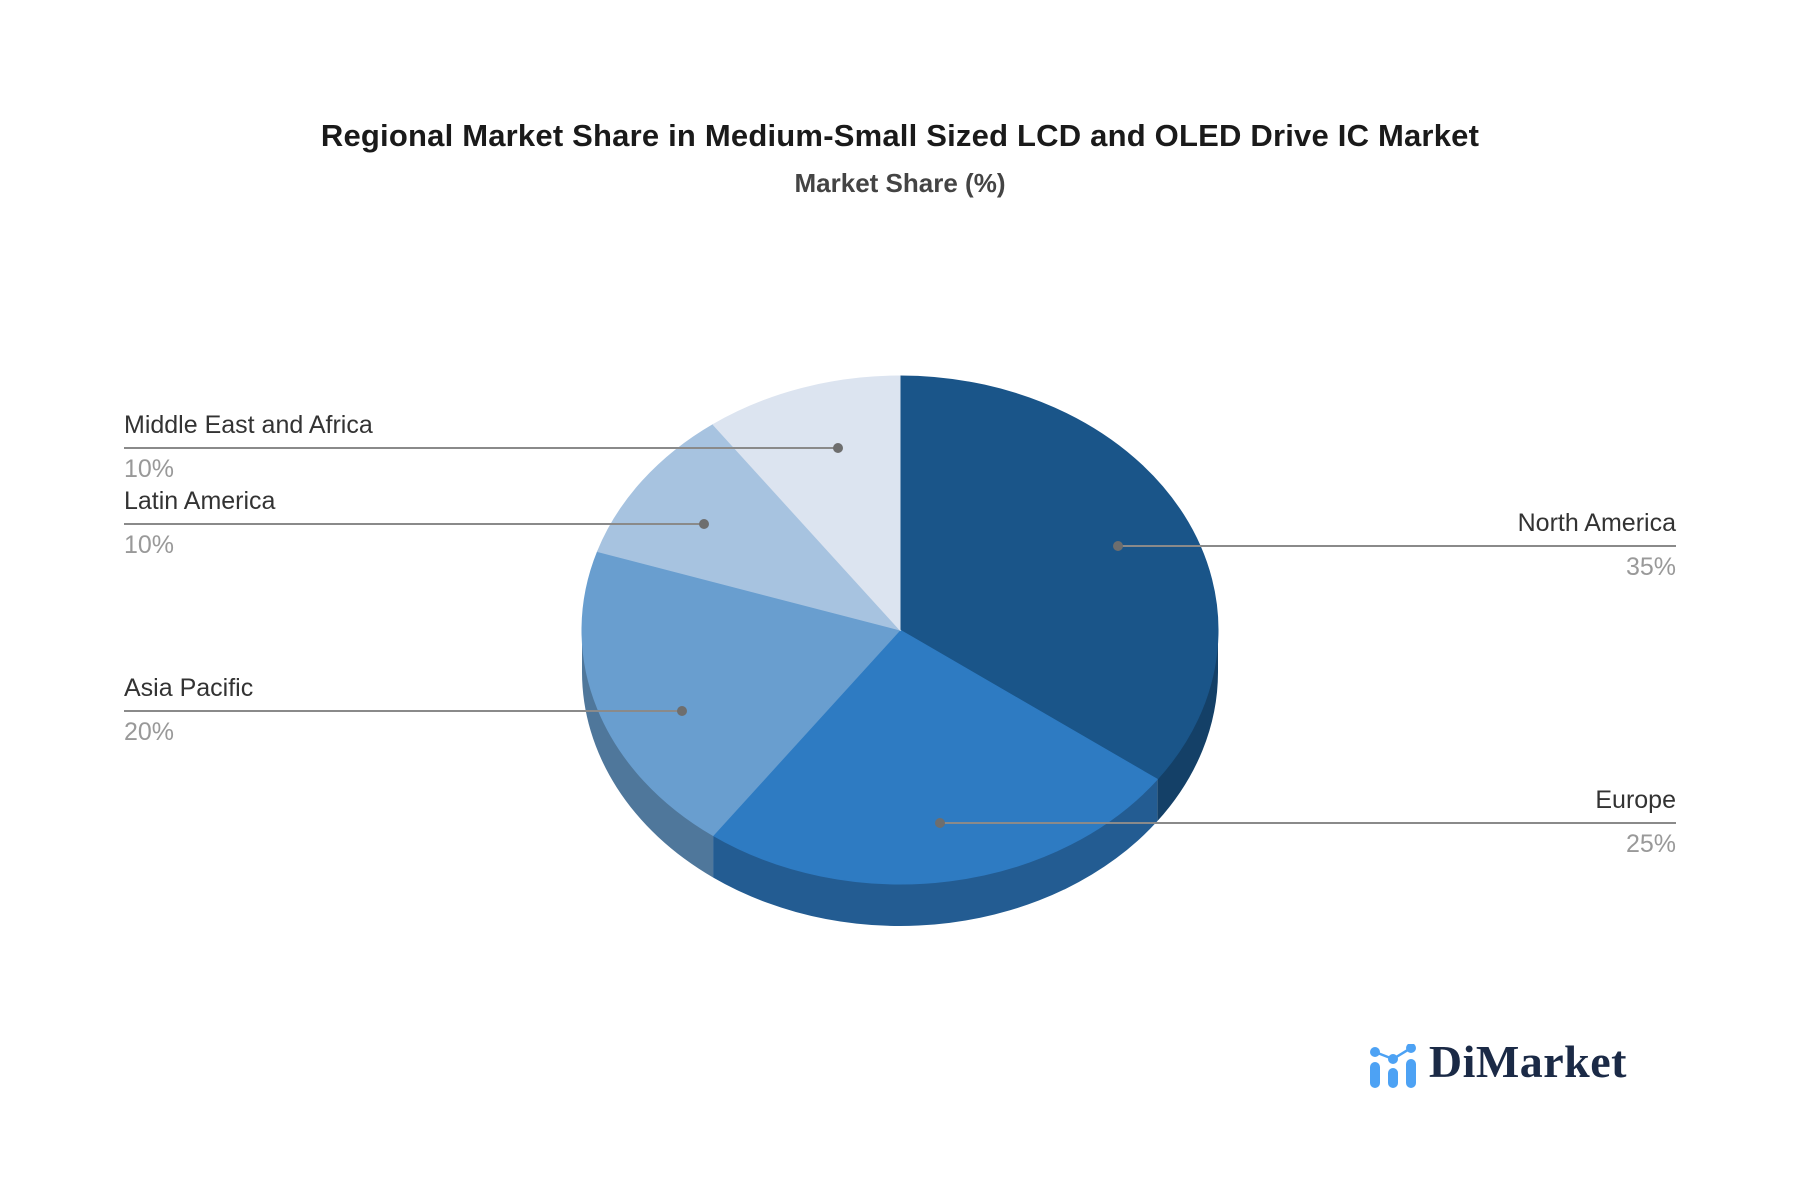  What do you see at coordinates (1635, 822) in the screenshot?
I see `slice-label-europe: Europe 25%` at bounding box center [1635, 822].